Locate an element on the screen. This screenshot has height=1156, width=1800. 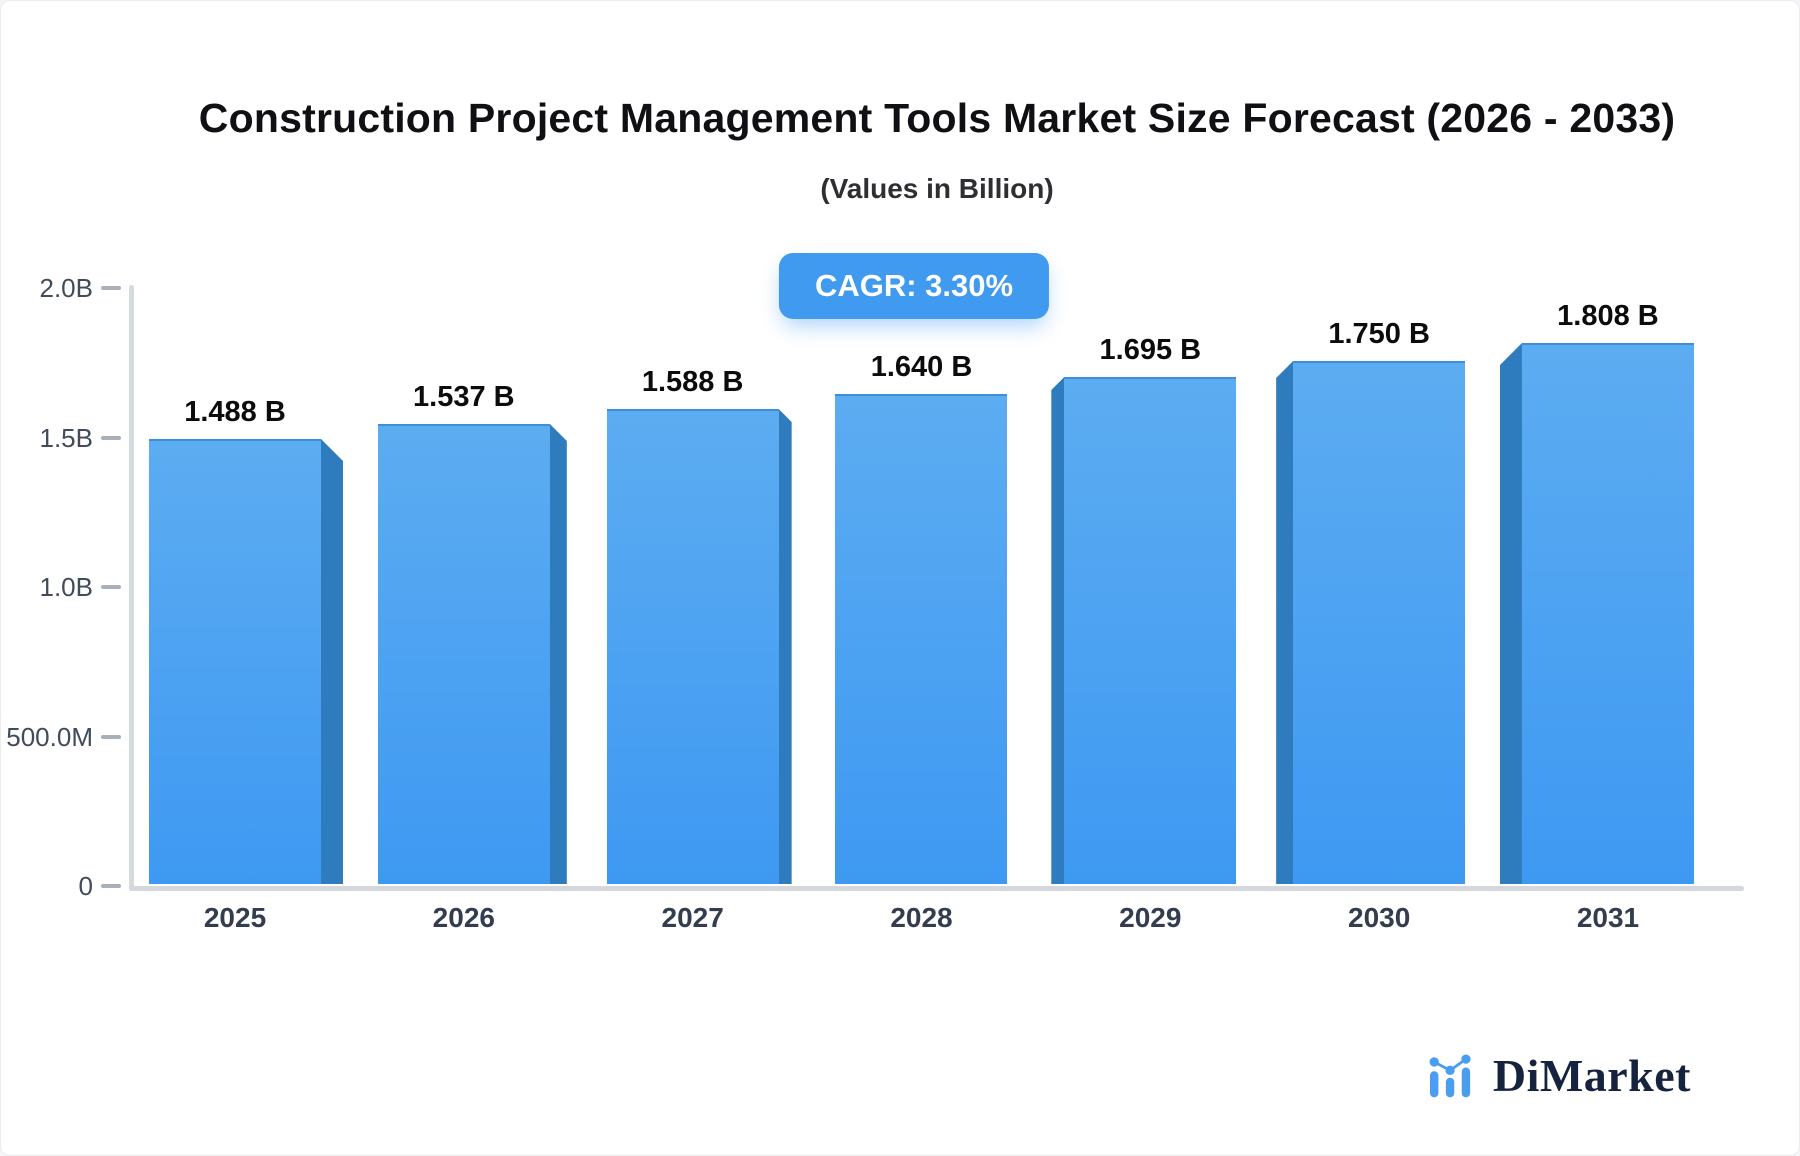
cagr-badge: CAGR: 3.30% is located at coordinates (914, 286).